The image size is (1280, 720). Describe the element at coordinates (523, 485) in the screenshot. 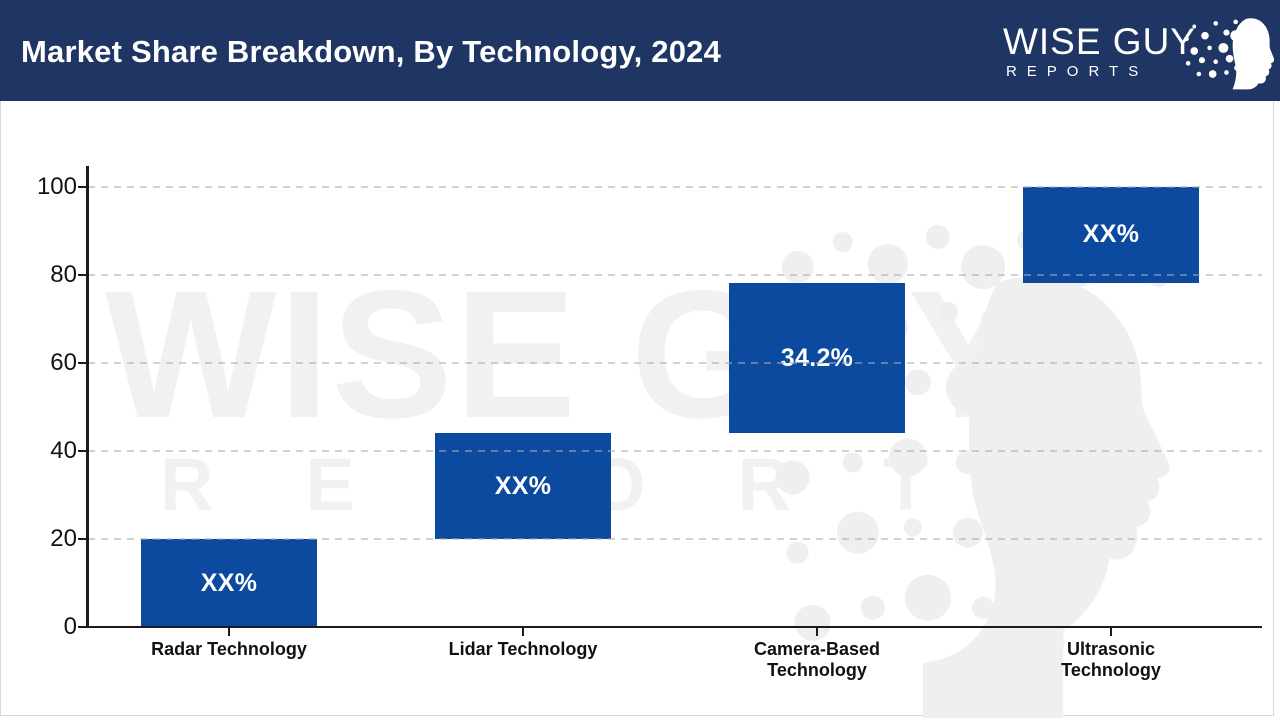

I see `bar-value-label-1: XX%` at that location.